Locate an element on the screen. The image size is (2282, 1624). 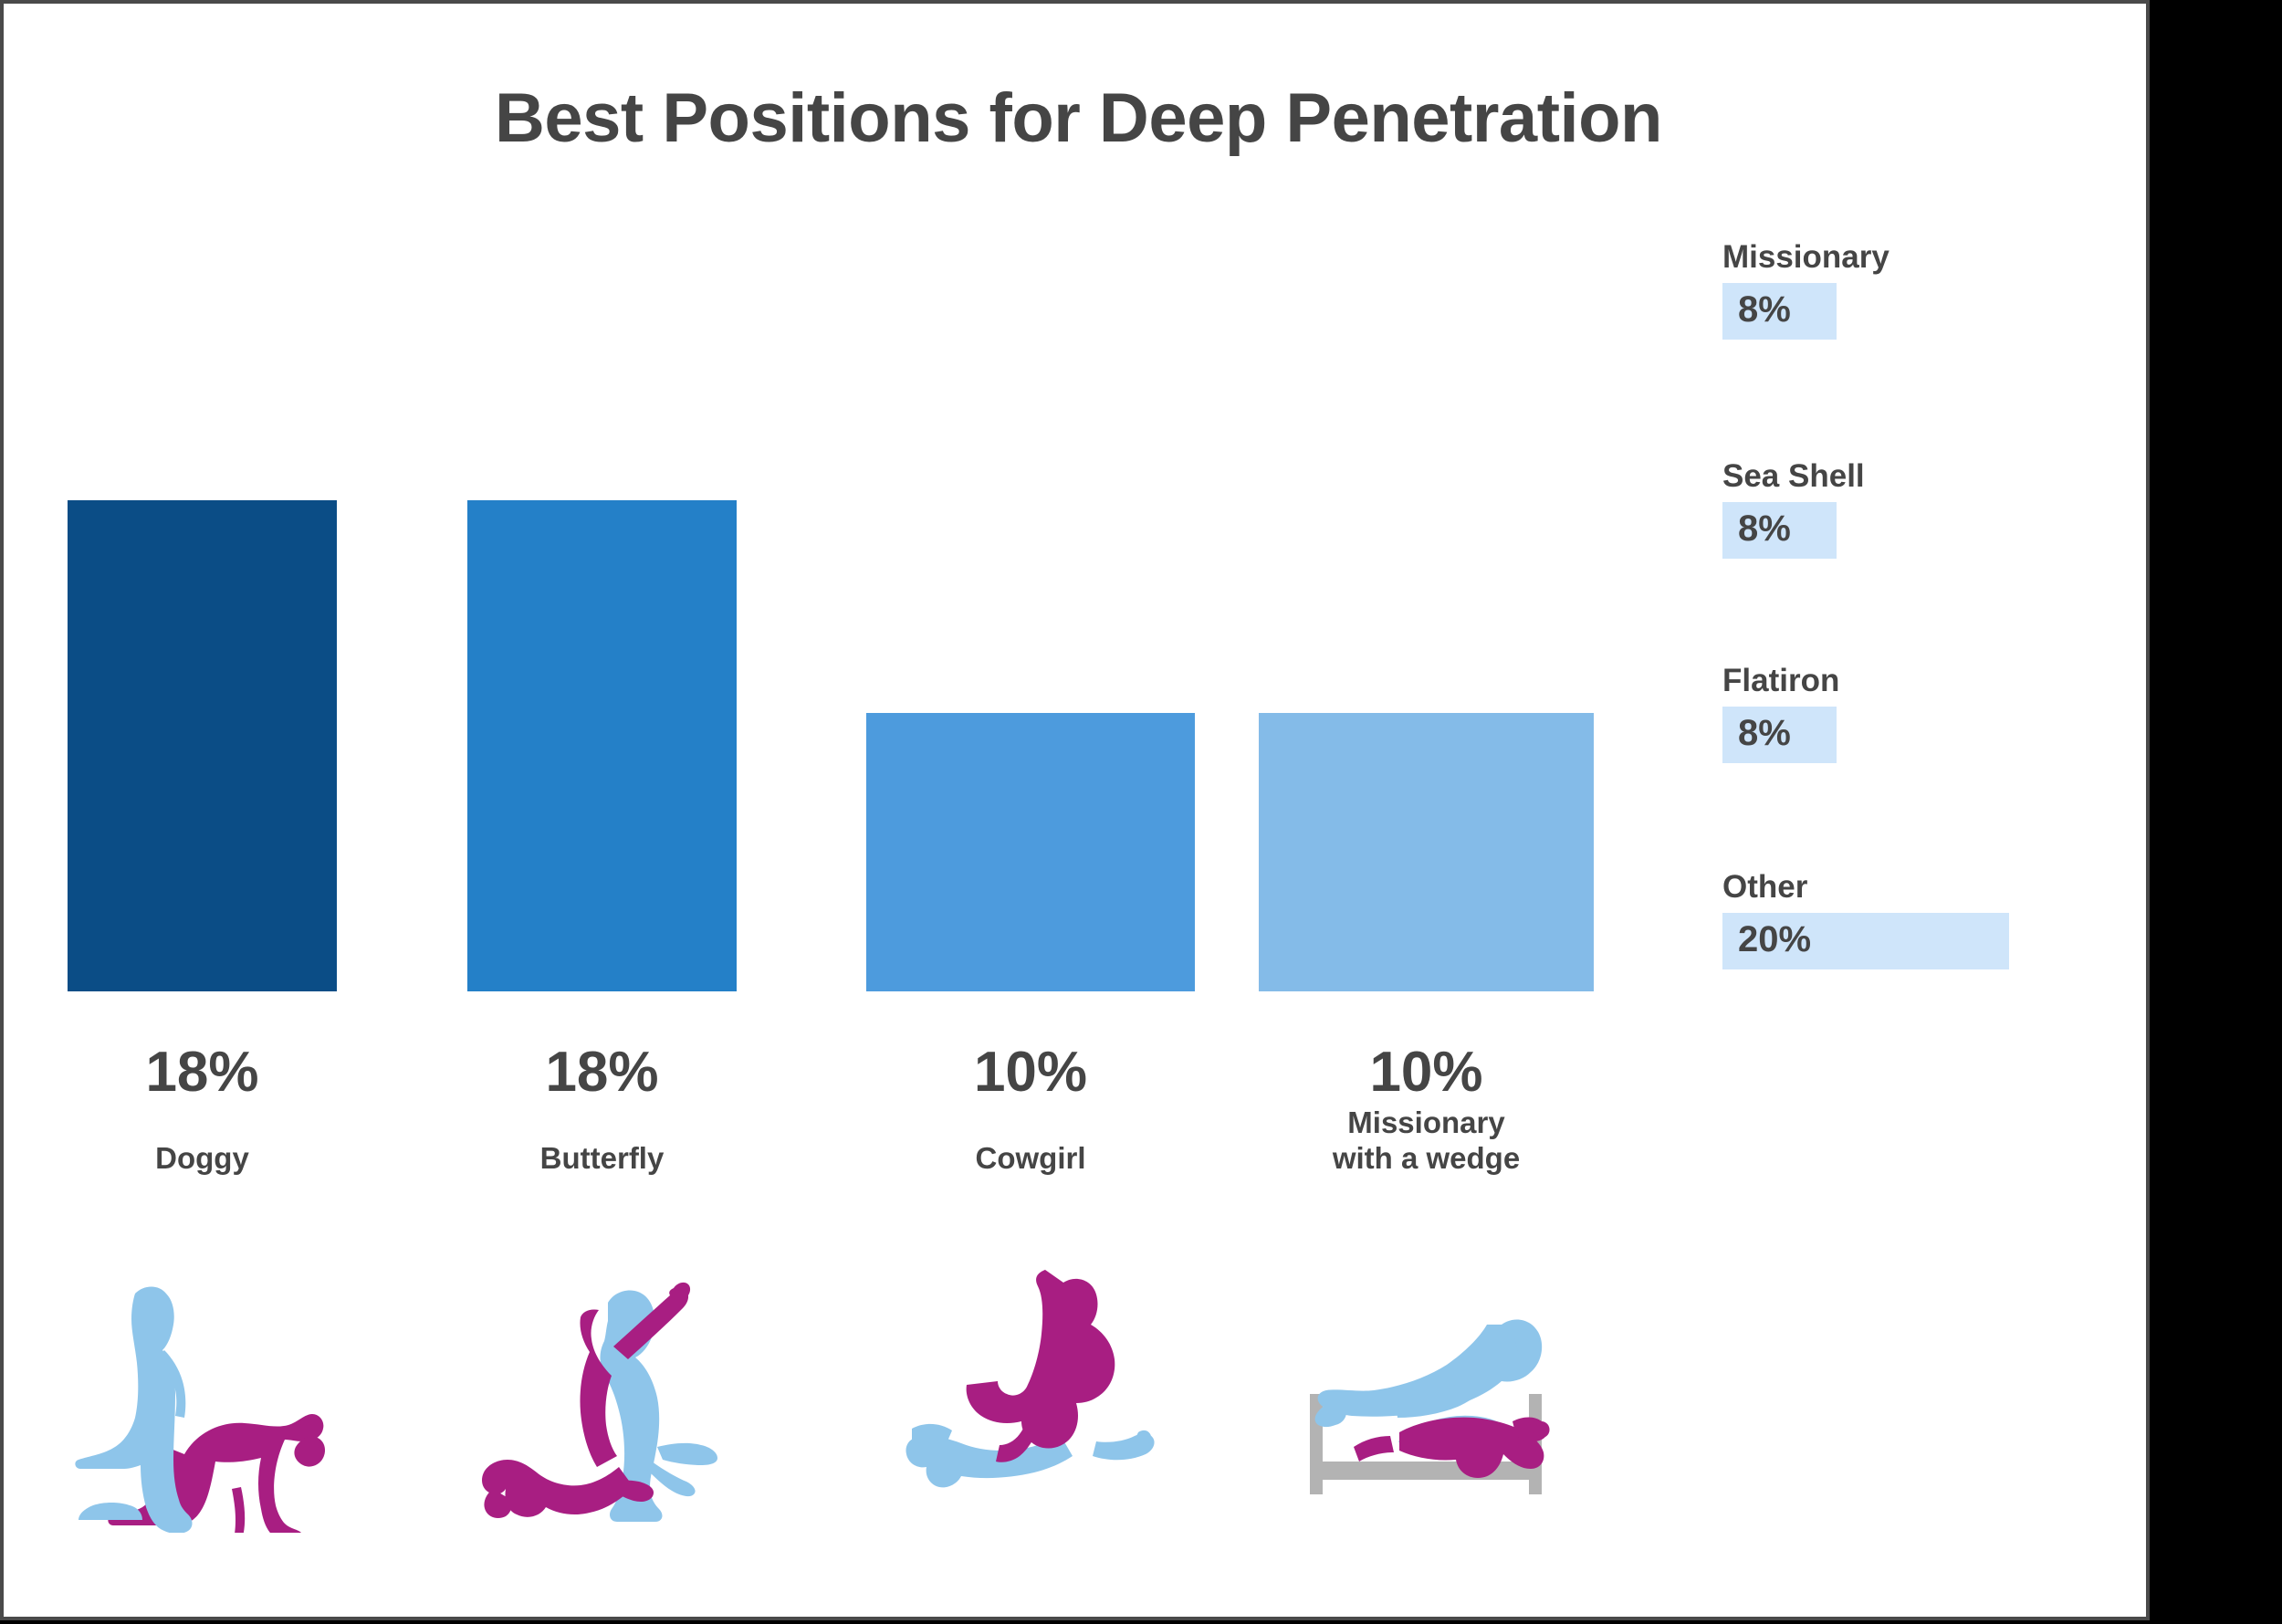
bar-value-cowgirl: 10% is located at coordinates (1030, 1072).